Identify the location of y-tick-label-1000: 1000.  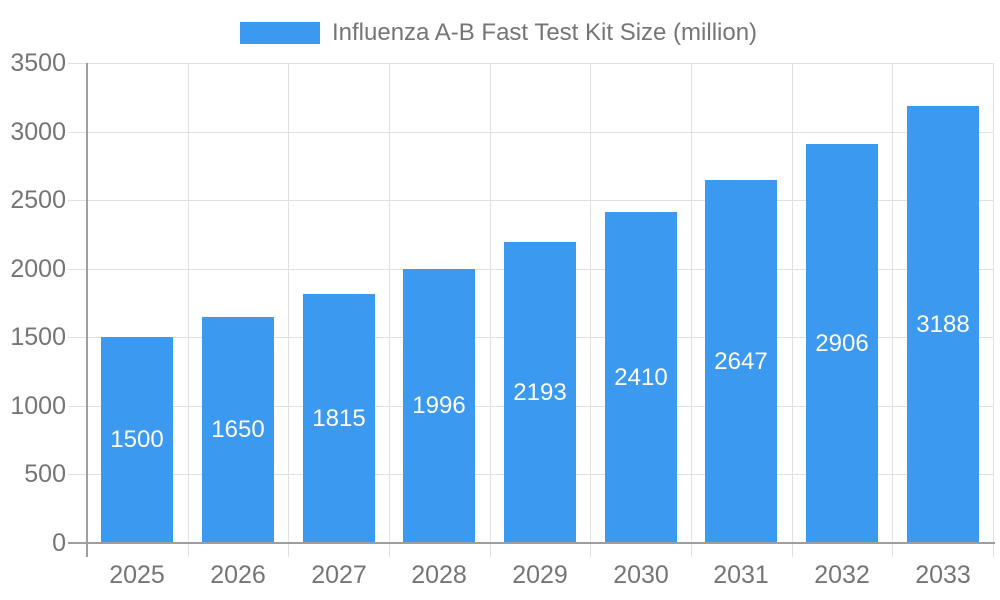
(38, 406).